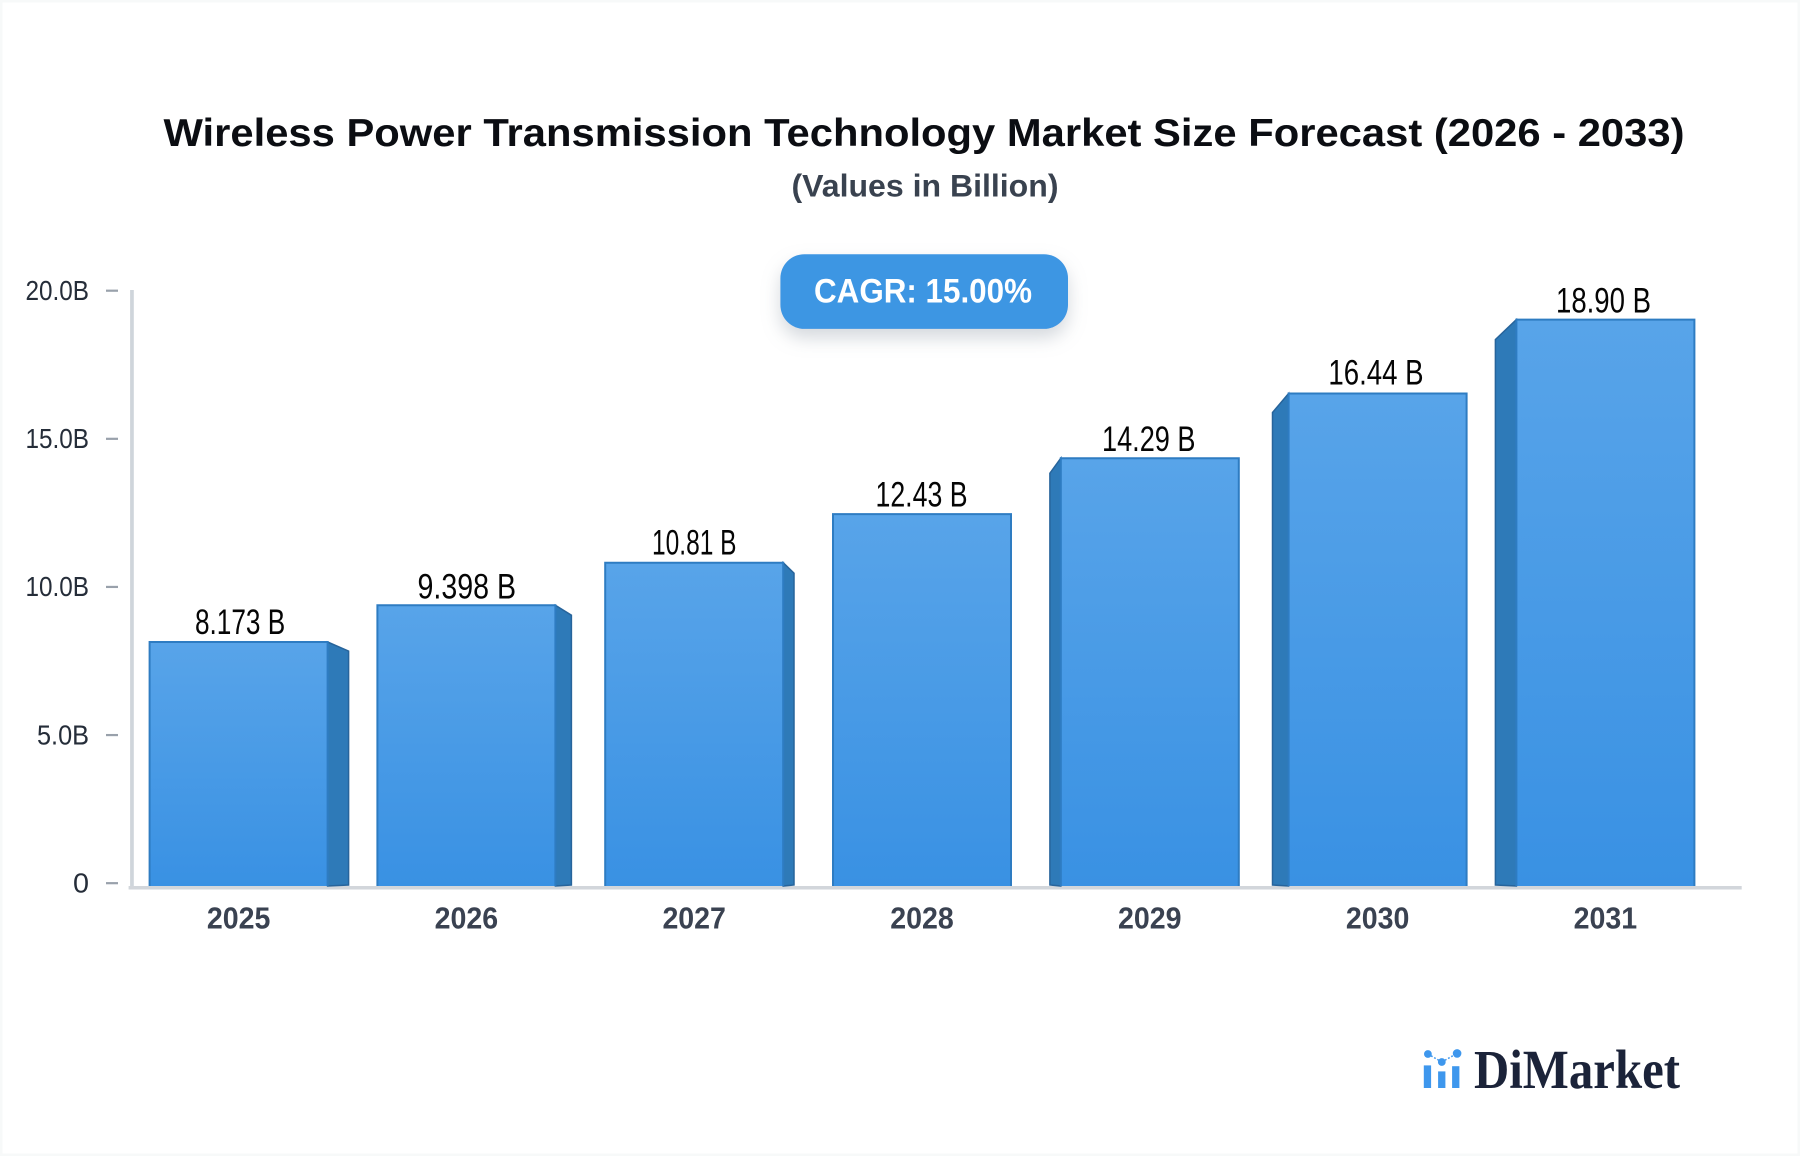 Image resolution: width=1800 pixels, height=1156 pixels. What do you see at coordinates (81, 882) in the screenshot?
I see `svg-text: 0` at bounding box center [81, 882].